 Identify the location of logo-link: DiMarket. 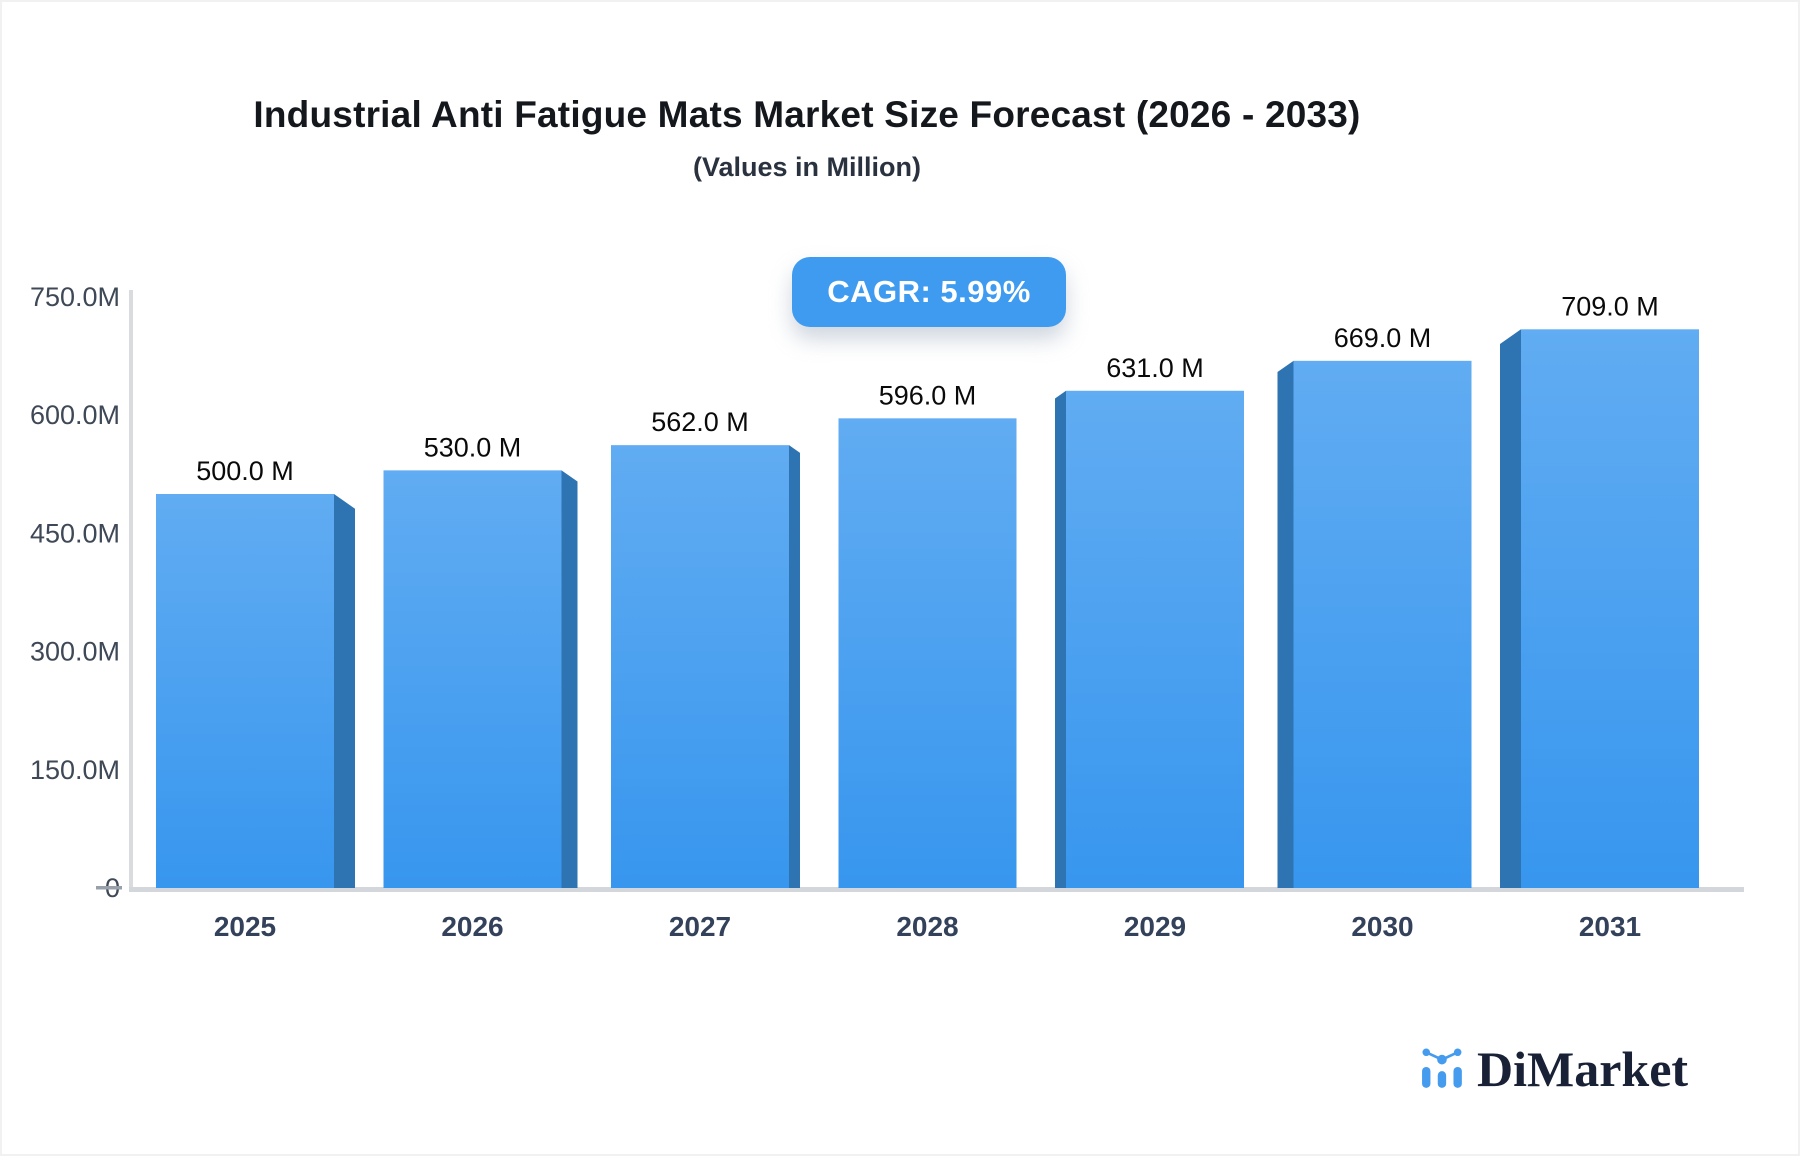
(1555, 1069).